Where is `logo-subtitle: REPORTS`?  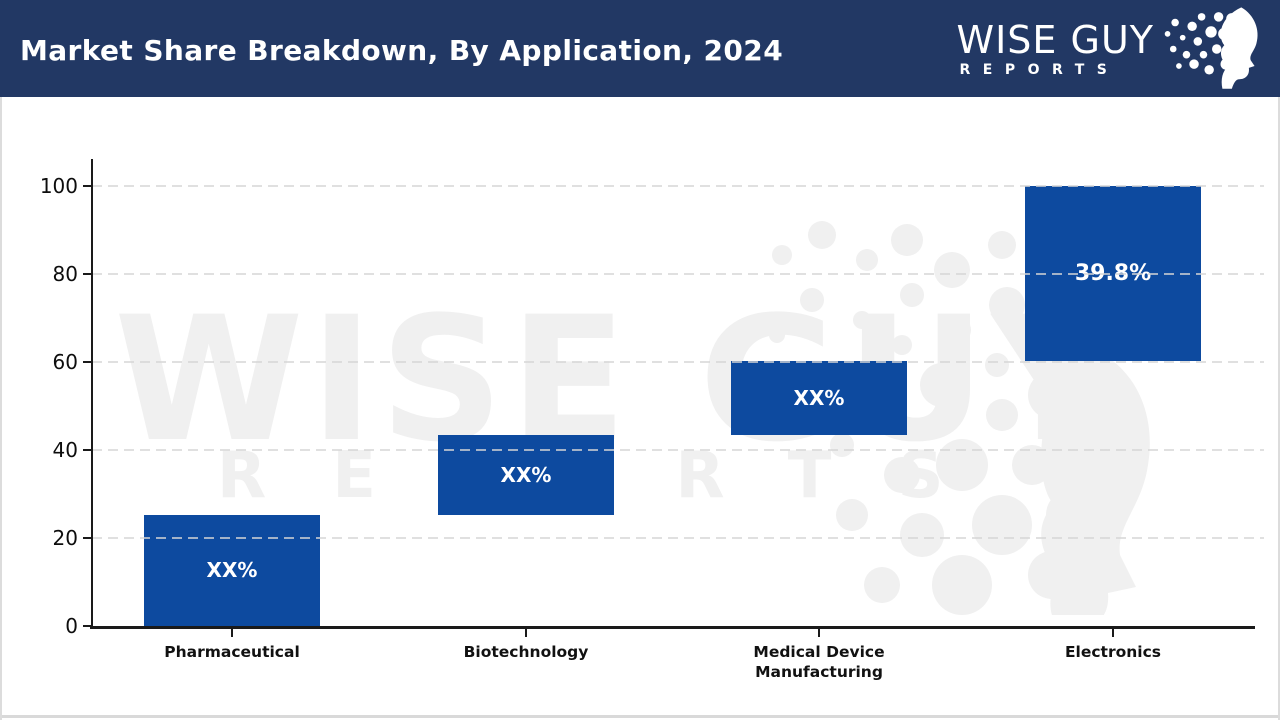 logo-subtitle: REPORTS is located at coordinates (1039, 69).